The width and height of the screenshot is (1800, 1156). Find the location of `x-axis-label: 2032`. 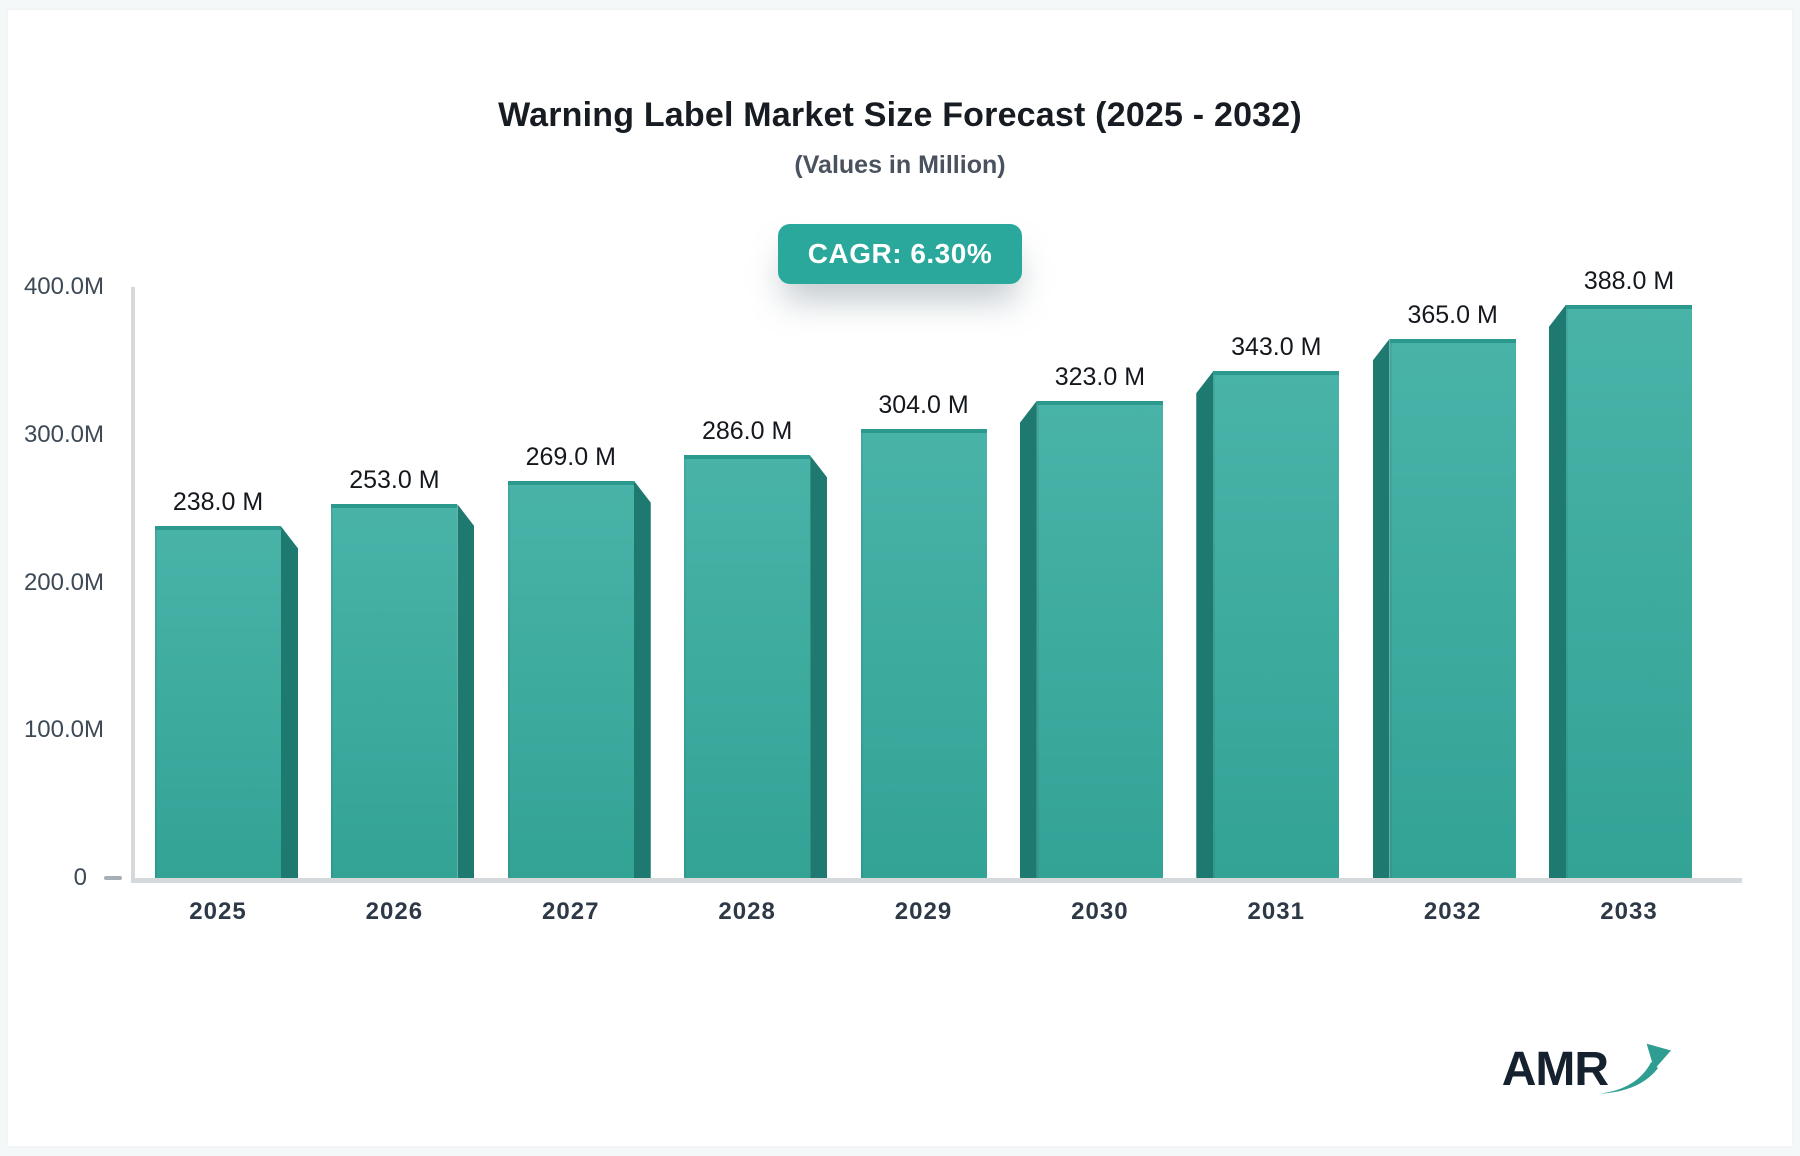

x-axis-label: 2032 is located at coordinates (1452, 911).